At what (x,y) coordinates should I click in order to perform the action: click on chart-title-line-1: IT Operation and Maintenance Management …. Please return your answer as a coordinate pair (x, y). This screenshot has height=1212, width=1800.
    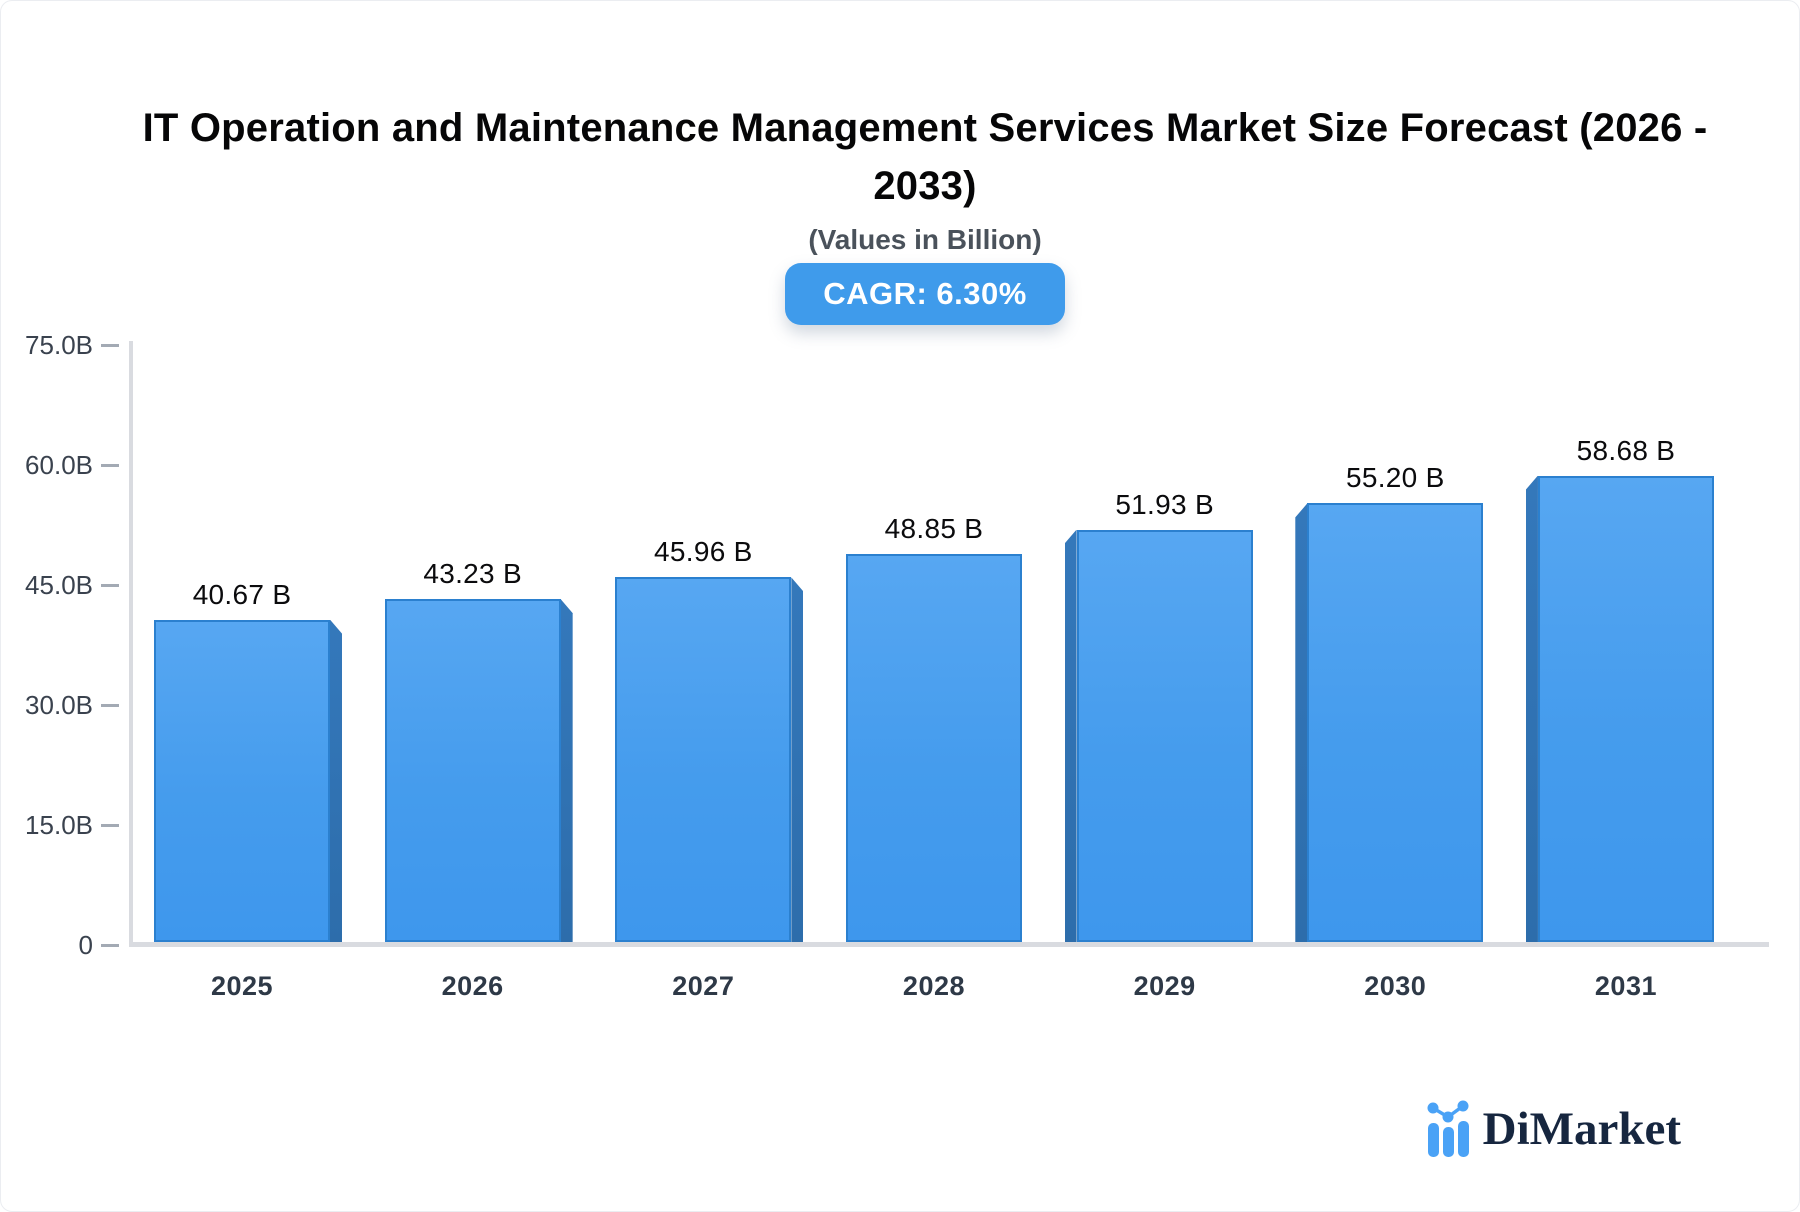
    Looking at the image, I should click on (925, 128).